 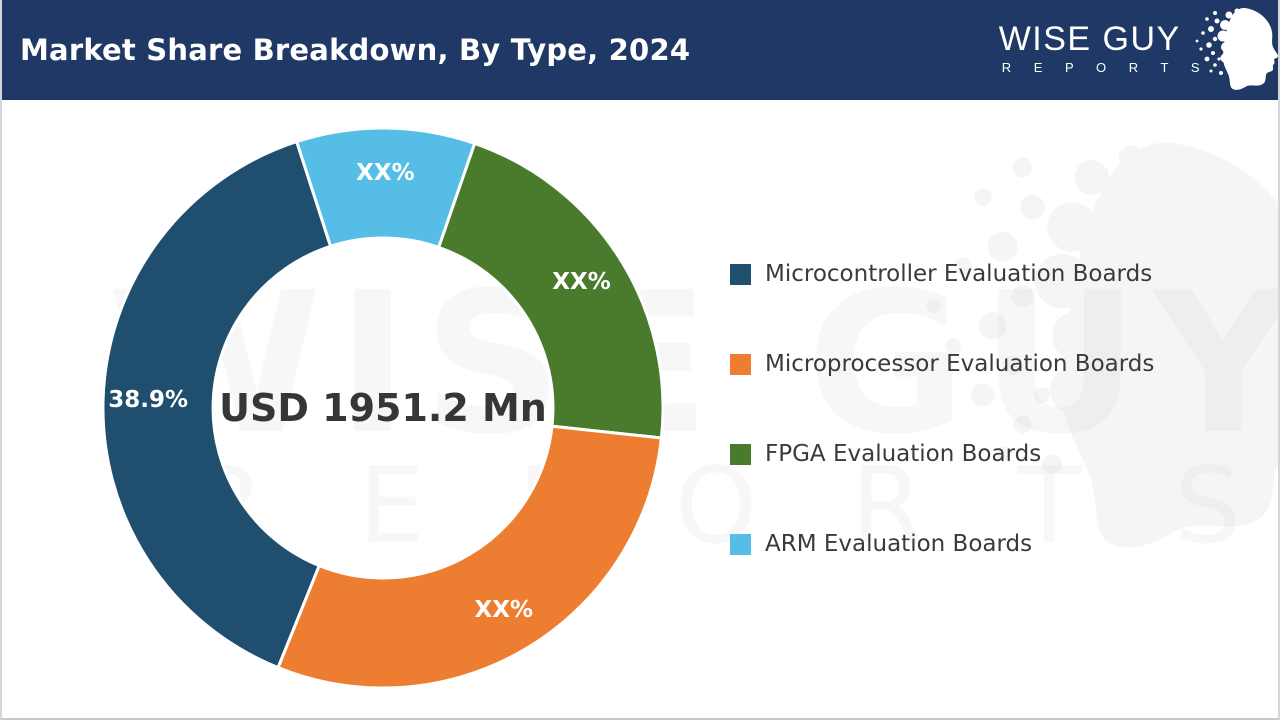 I want to click on legend-item: ARM Evaluation Boards, so click(x=942, y=544).